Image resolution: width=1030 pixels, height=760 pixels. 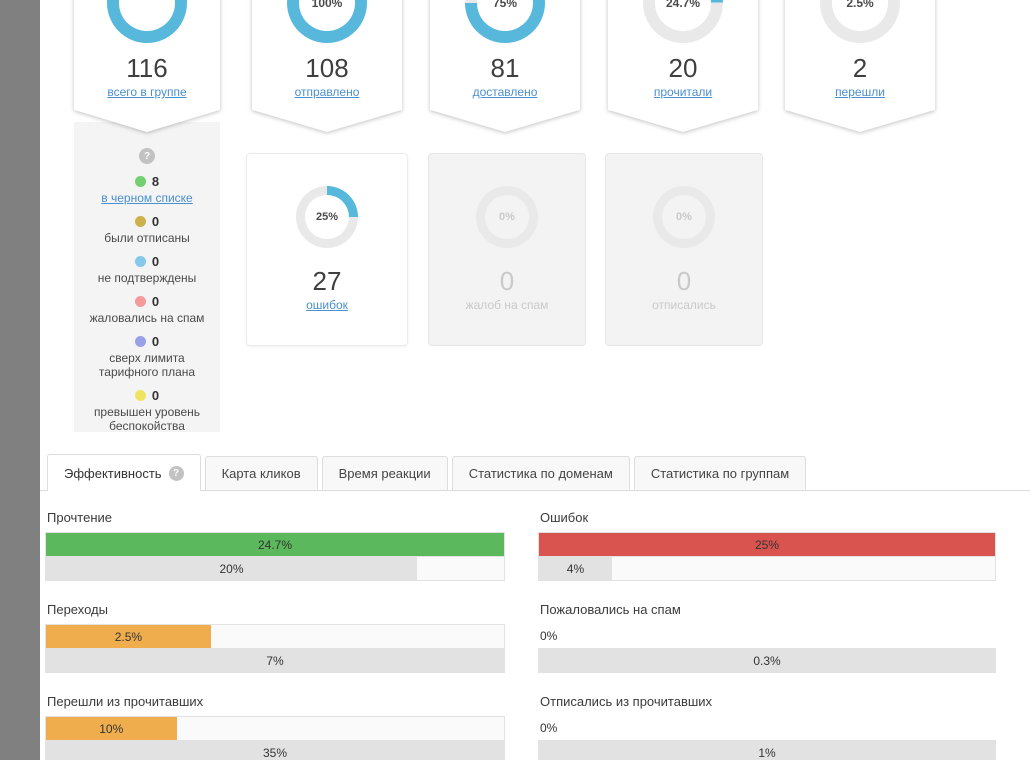 I want to click on average-bar: 35%, so click(x=275, y=750).